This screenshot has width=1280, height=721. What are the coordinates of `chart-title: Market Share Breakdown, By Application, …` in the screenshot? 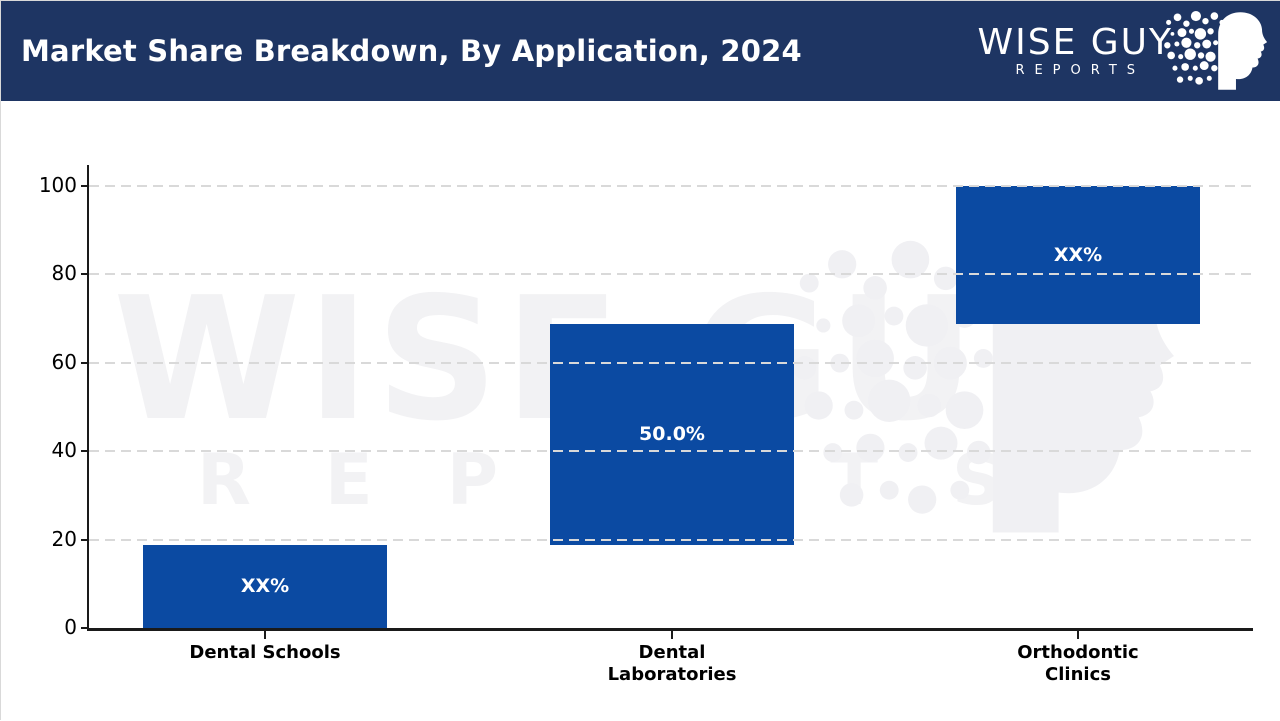 It's located at (411, 51).